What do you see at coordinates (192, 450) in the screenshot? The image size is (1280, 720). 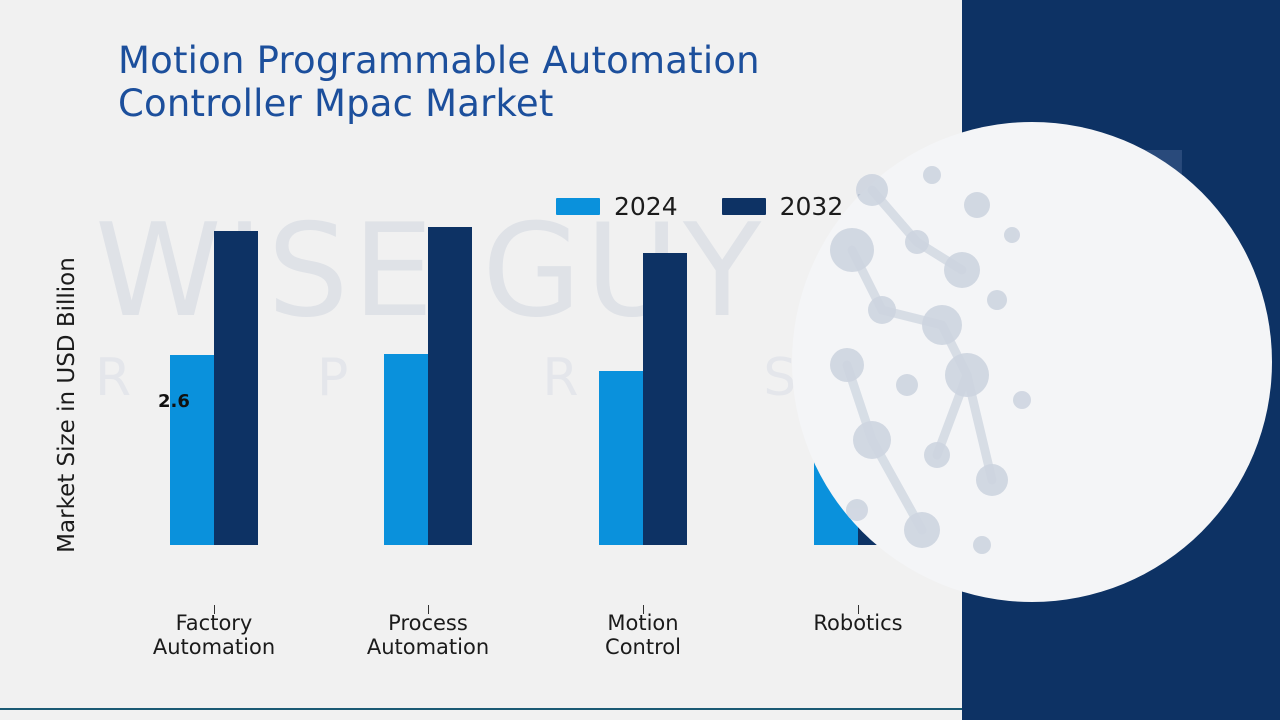 I see `bar-2024-factory-automation` at bounding box center [192, 450].